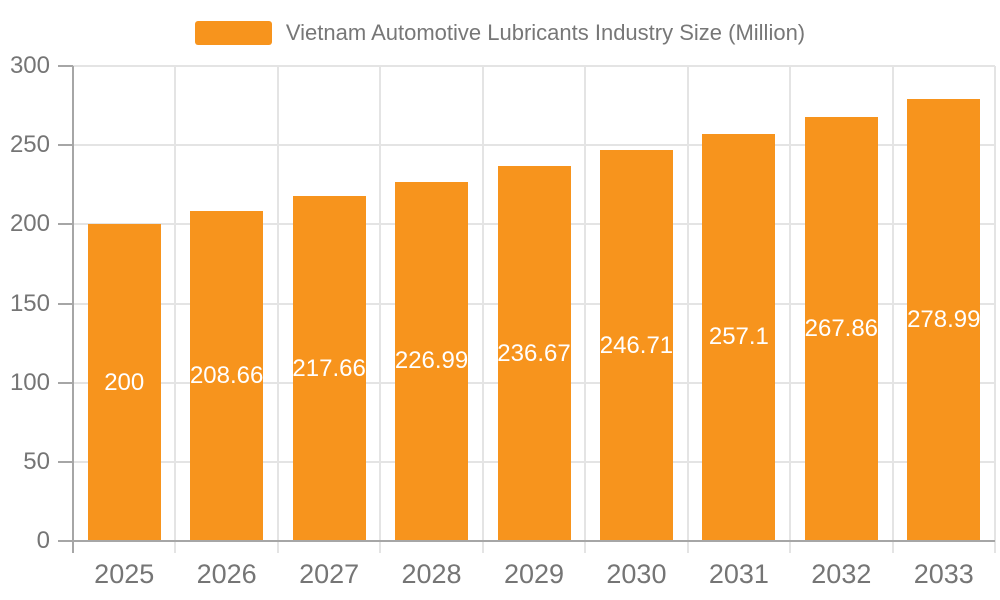 The image size is (1000, 600). What do you see at coordinates (841, 574) in the screenshot?
I see `x-axis-label: 2032` at bounding box center [841, 574].